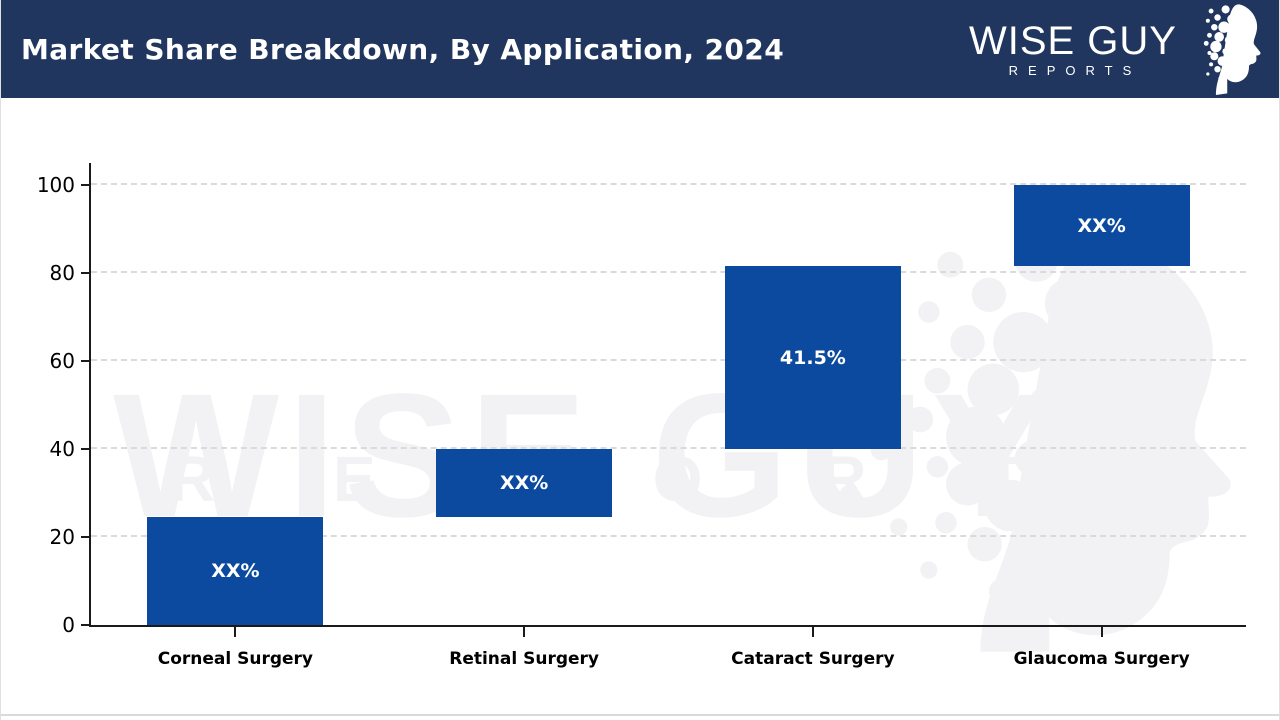 The width and height of the screenshot is (1280, 720). What do you see at coordinates (524, 659) in the screenshot?
I see `x-category-label: Retinal Surgery` at bounding box center [524, 659].